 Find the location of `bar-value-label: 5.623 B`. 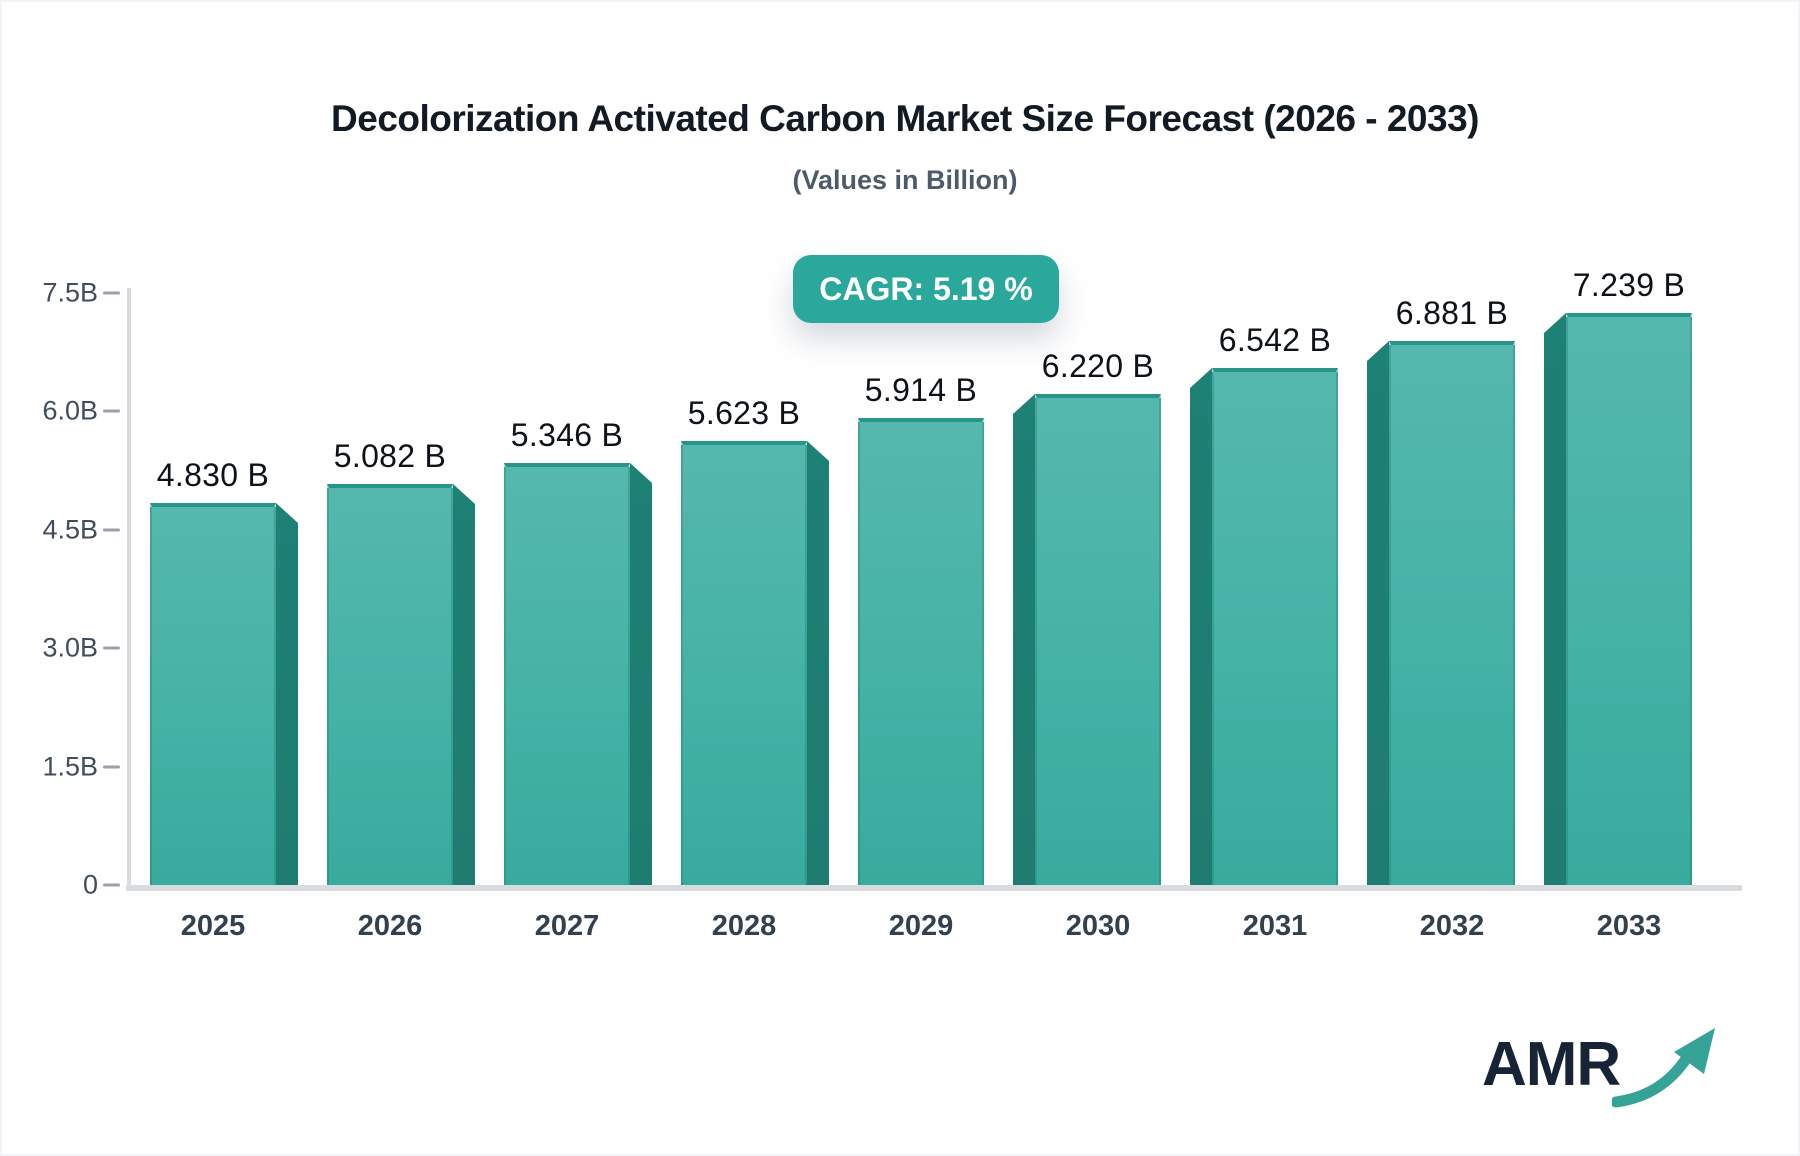

bar-value-label: 5.623 B is located at coordinates (744, 413).